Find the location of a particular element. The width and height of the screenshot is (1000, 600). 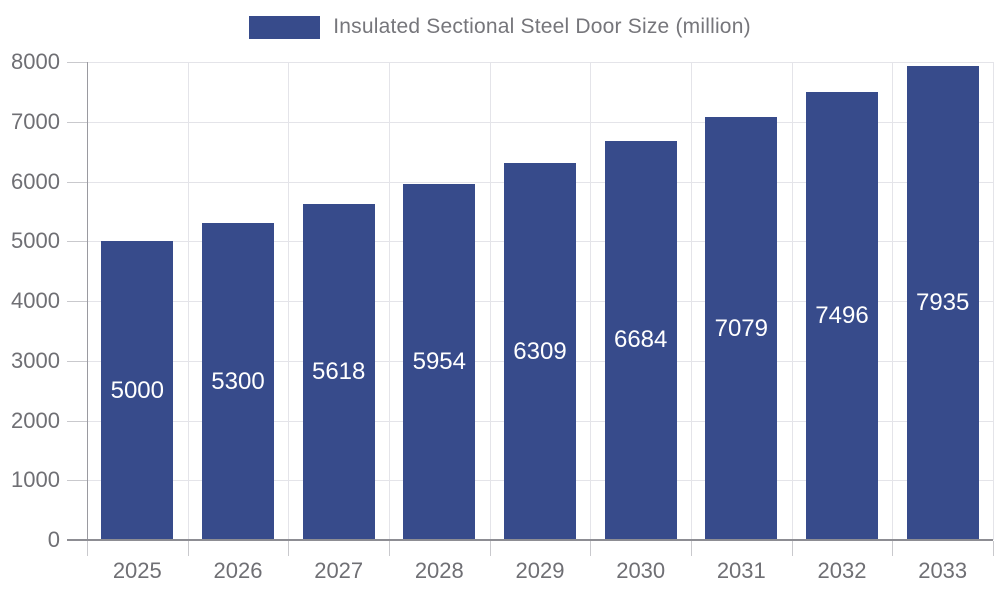

bar: 7079 is located at coordinates (741, 328).